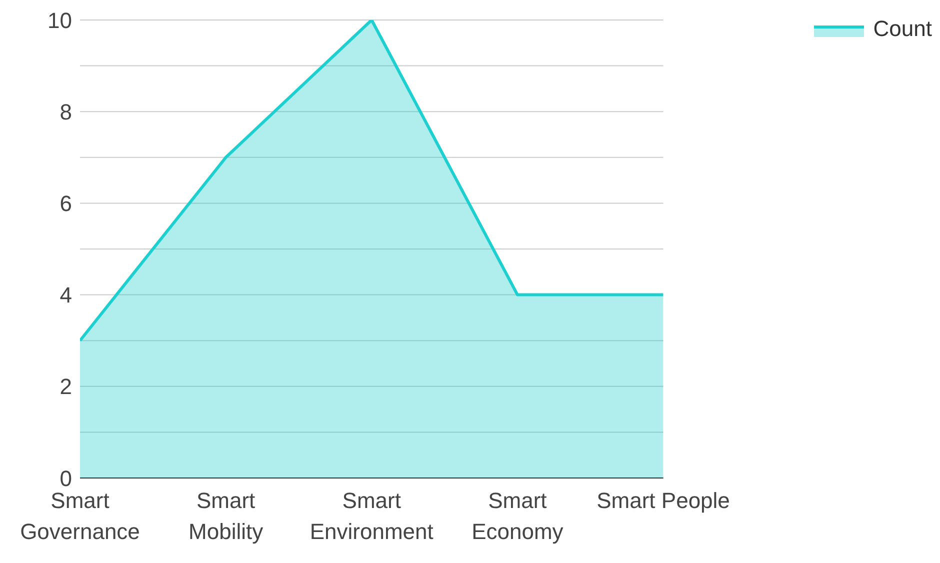  What do you see at coordinates (372, 516) in the screenshot?
I see `x-tick-label: Smart Environment` at bounding box center [372, 516].